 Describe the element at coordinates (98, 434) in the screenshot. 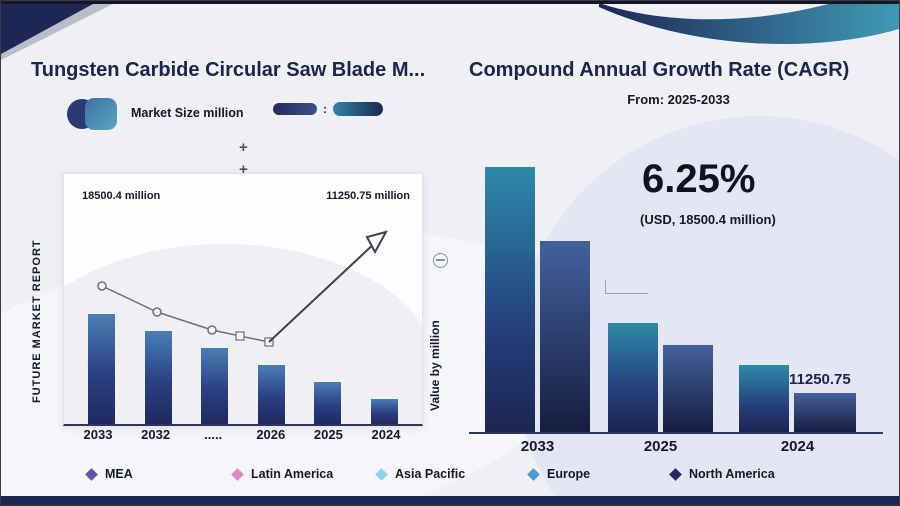

I see `left-x-label: 2033` at that location.